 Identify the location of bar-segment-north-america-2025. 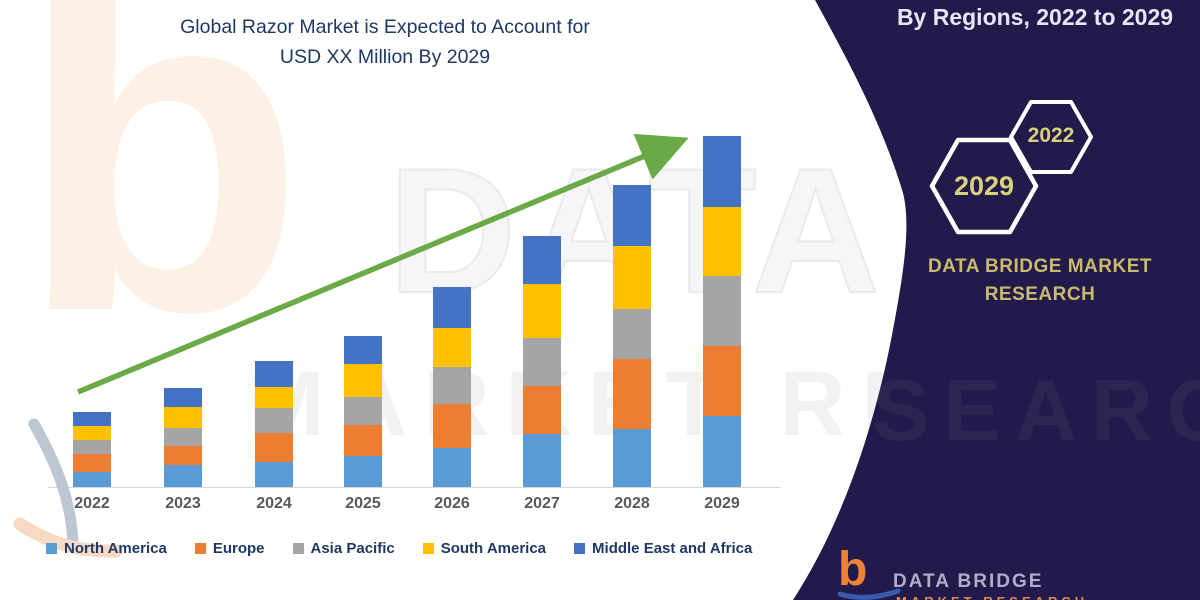
(363, 471).